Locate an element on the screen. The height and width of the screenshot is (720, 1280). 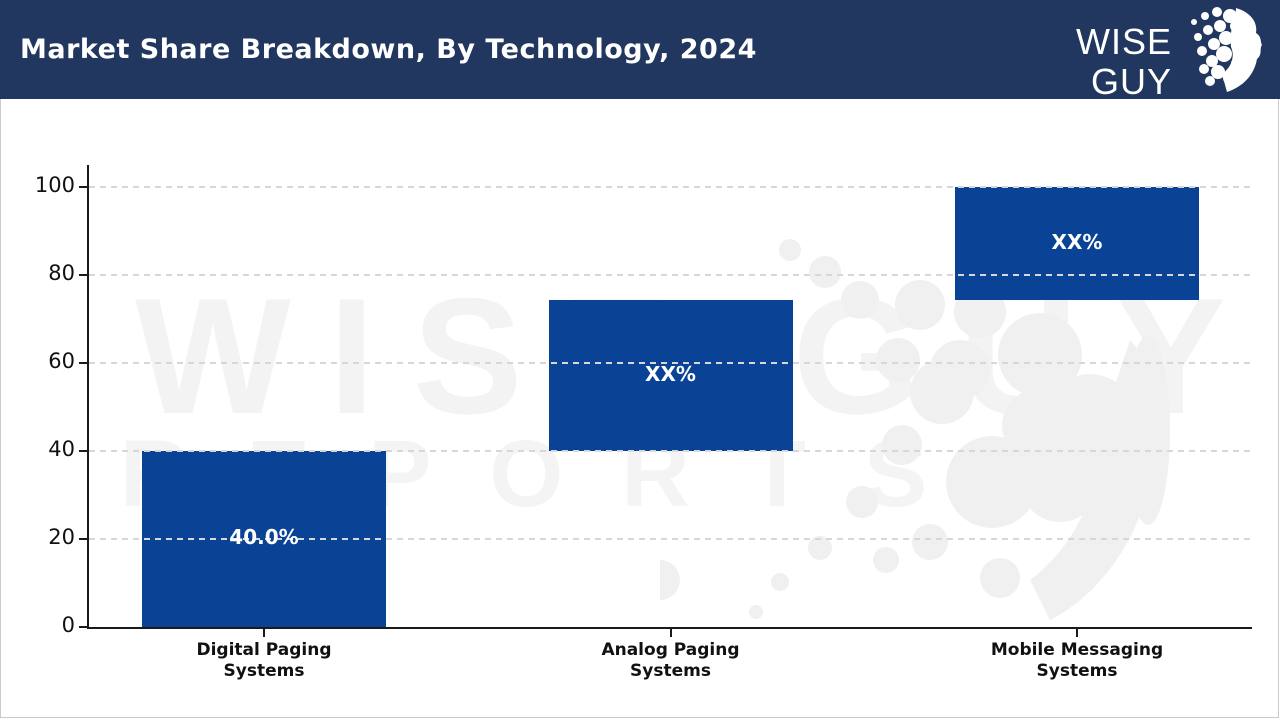
y-axis-spine is located at coordinates (88, 397).